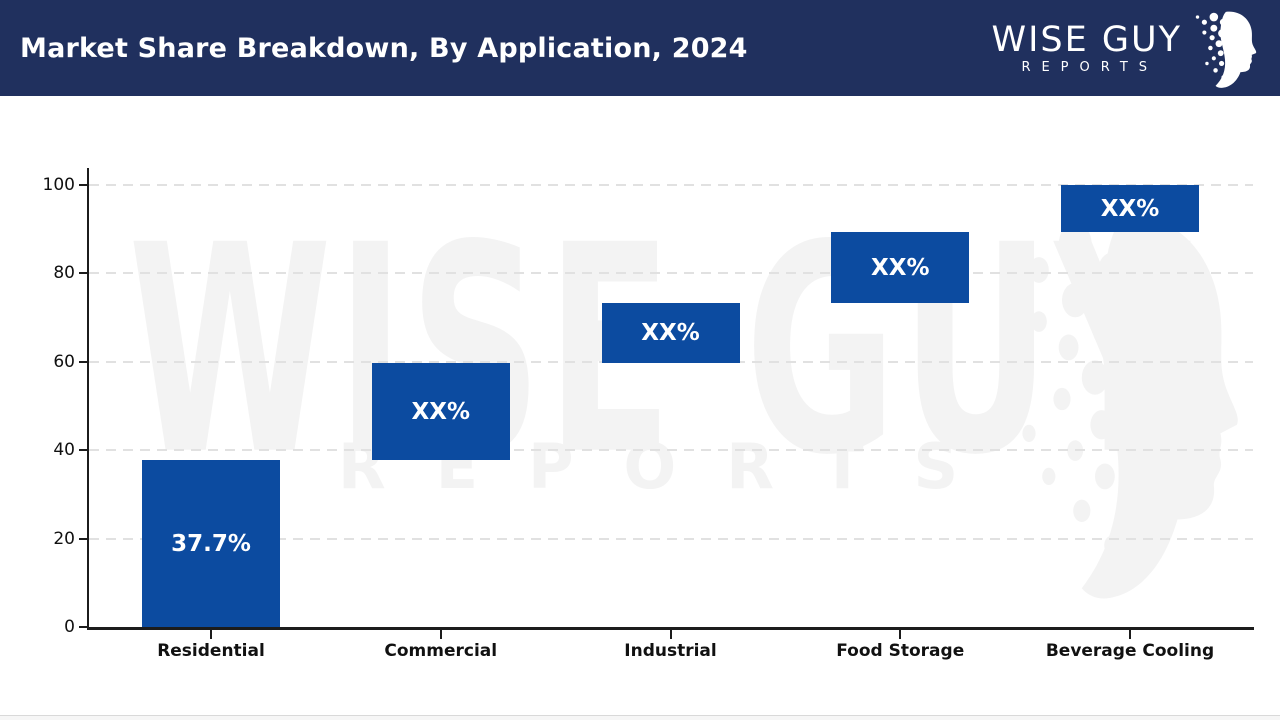 The image size is (1280, 720). What do you see at coordinates (1130, 651) in the screenshot?
I see `x-axis-label: Beverage Cooling` at bounding box center [1130, 651].